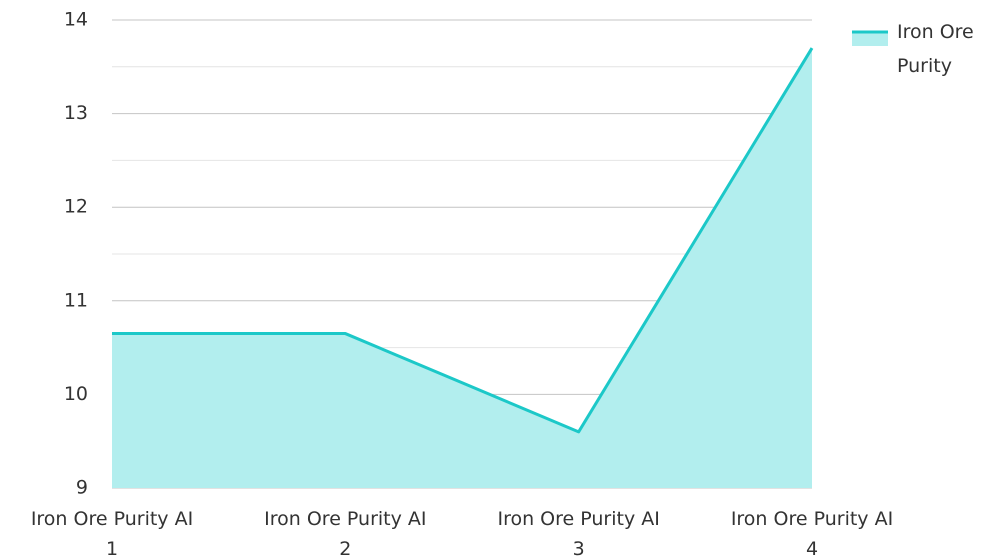 The height and width of the screenshot is (558, 999). I want to click on y-tick-label: 14, so click(76, 20).